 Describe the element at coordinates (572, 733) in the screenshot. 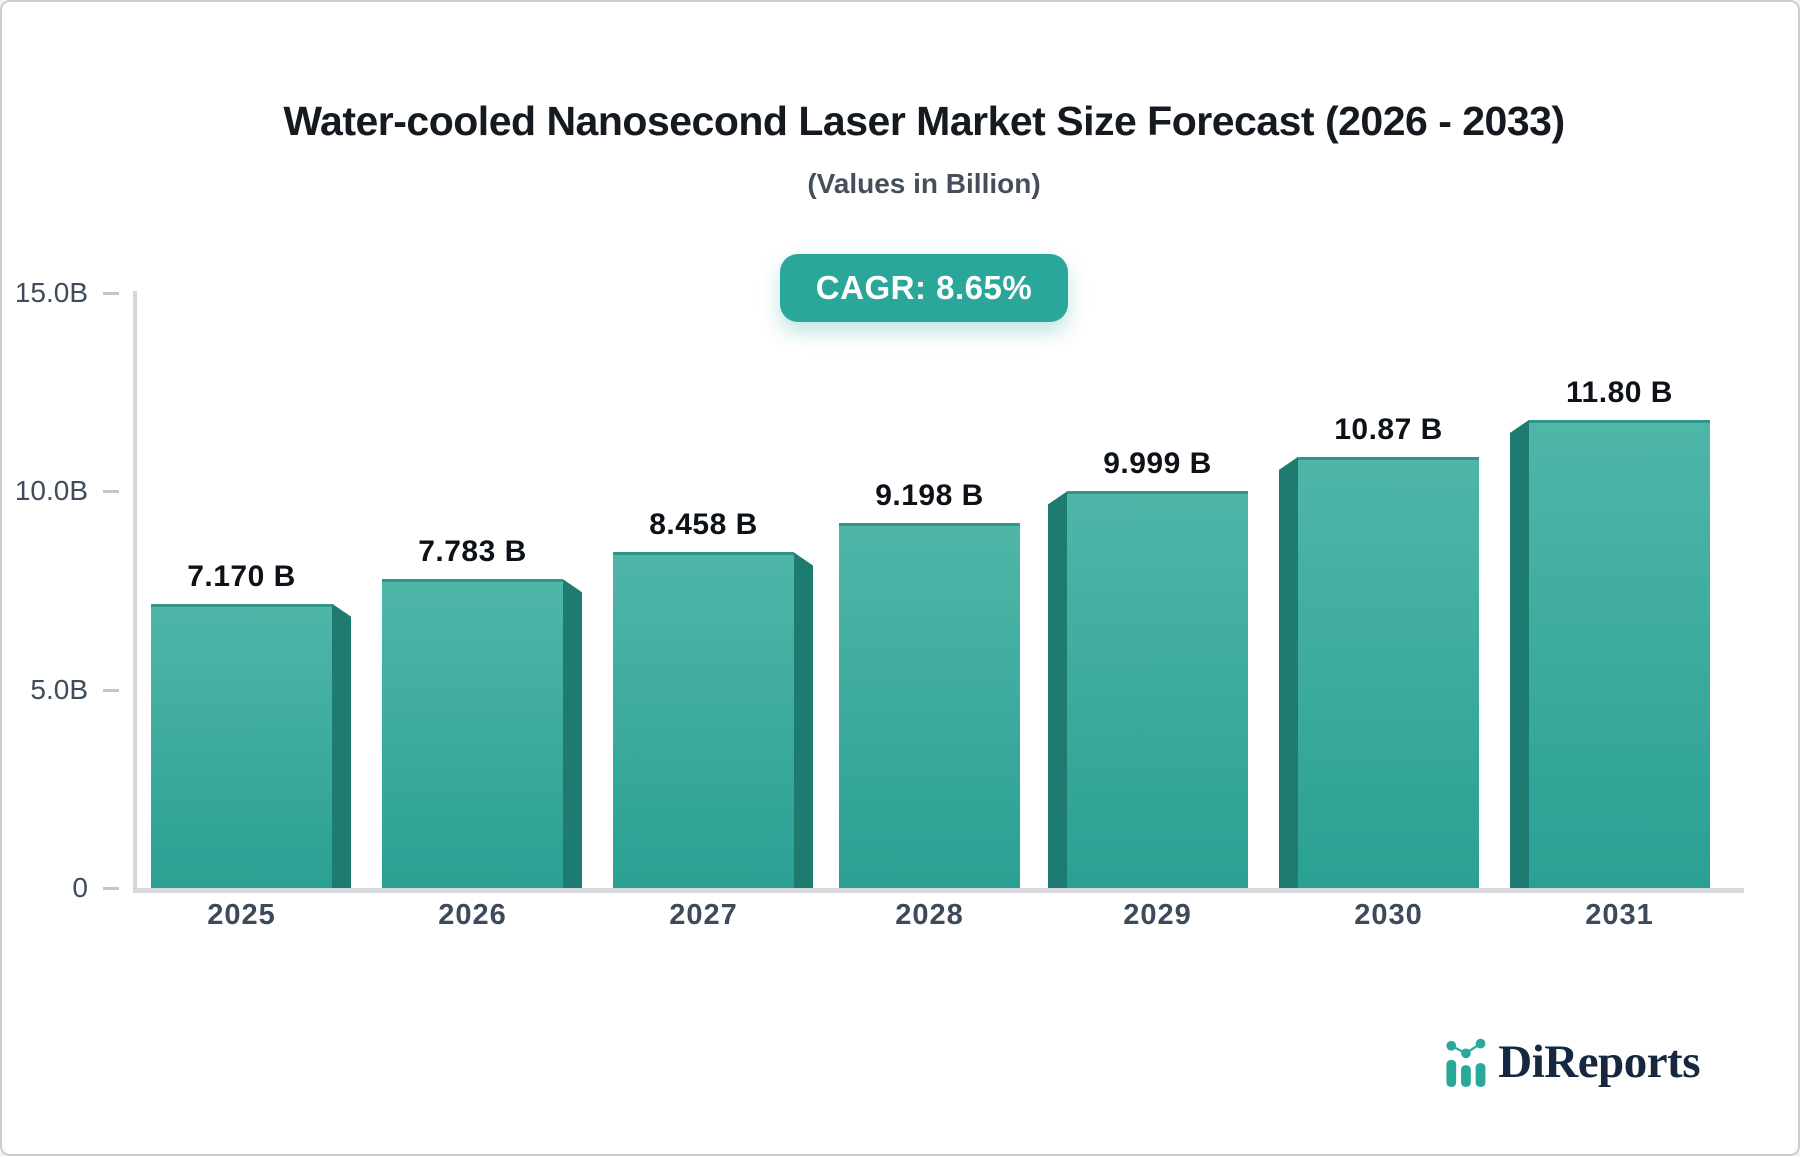

I see `bar-side-2026` at that location.